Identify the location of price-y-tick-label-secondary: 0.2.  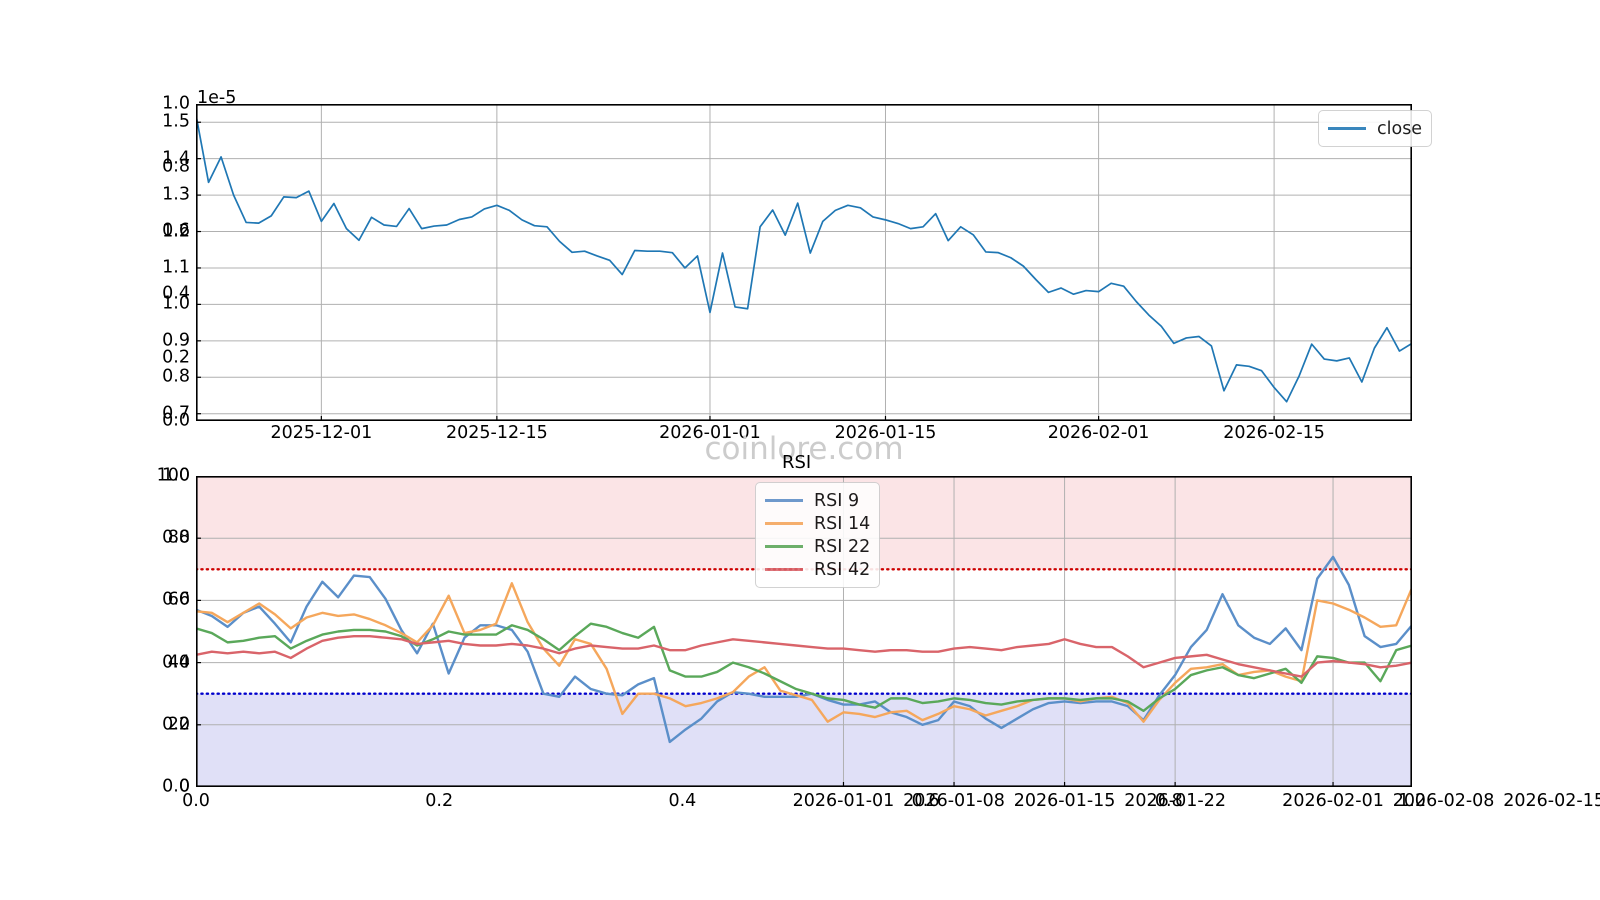
(176, 356).